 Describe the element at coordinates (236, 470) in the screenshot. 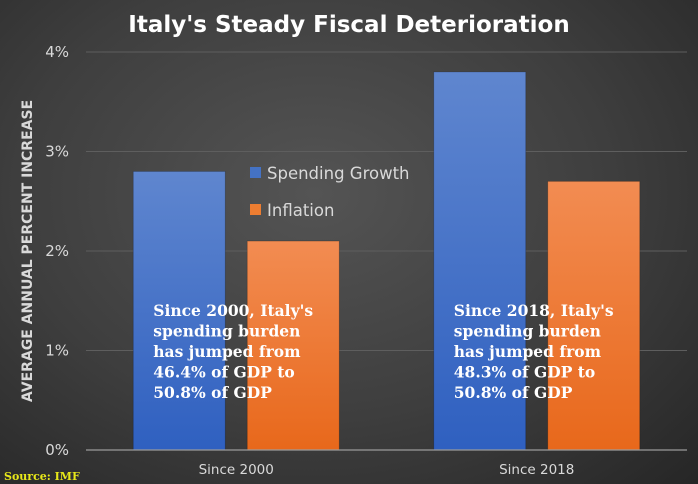

I see `x-tick-label: Since 2000` at that location.